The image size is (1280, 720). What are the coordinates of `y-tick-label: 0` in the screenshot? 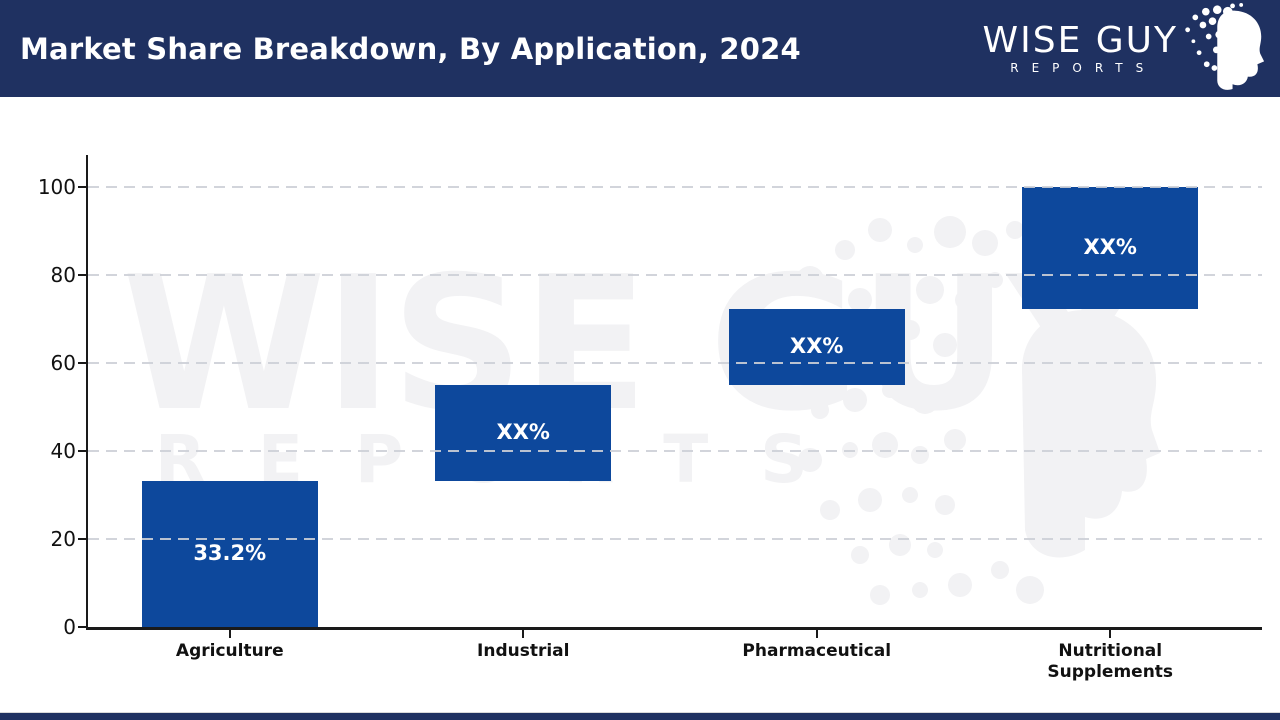 It's located at (69, 627).